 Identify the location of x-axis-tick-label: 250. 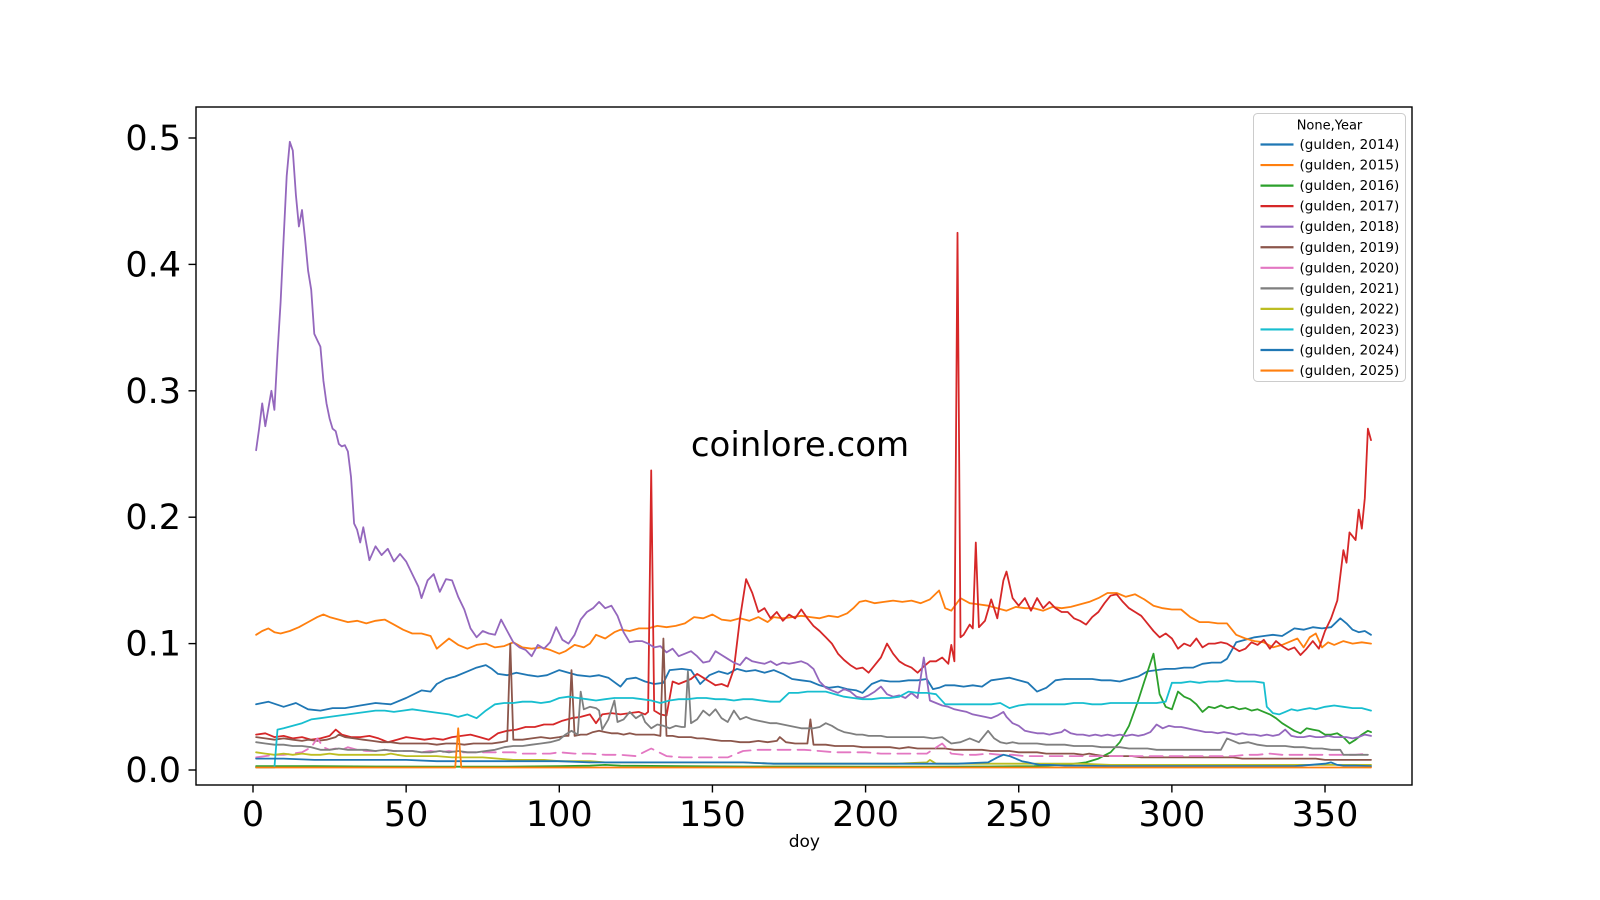
(1018, 815).